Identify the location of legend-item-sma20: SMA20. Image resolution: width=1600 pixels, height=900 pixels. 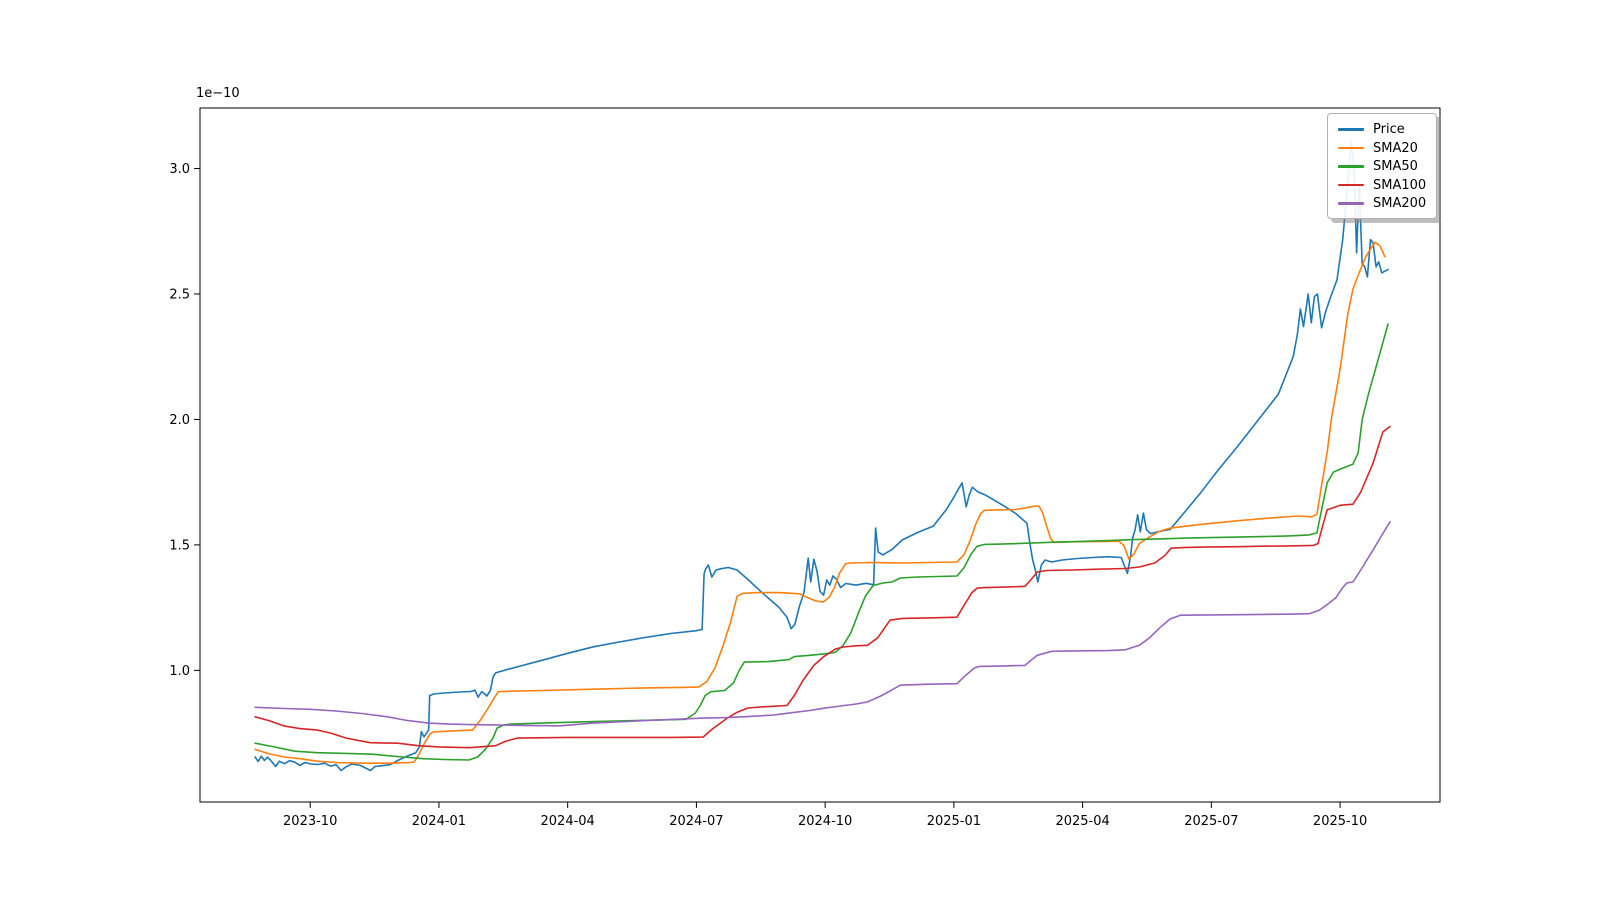
(1382, 148).